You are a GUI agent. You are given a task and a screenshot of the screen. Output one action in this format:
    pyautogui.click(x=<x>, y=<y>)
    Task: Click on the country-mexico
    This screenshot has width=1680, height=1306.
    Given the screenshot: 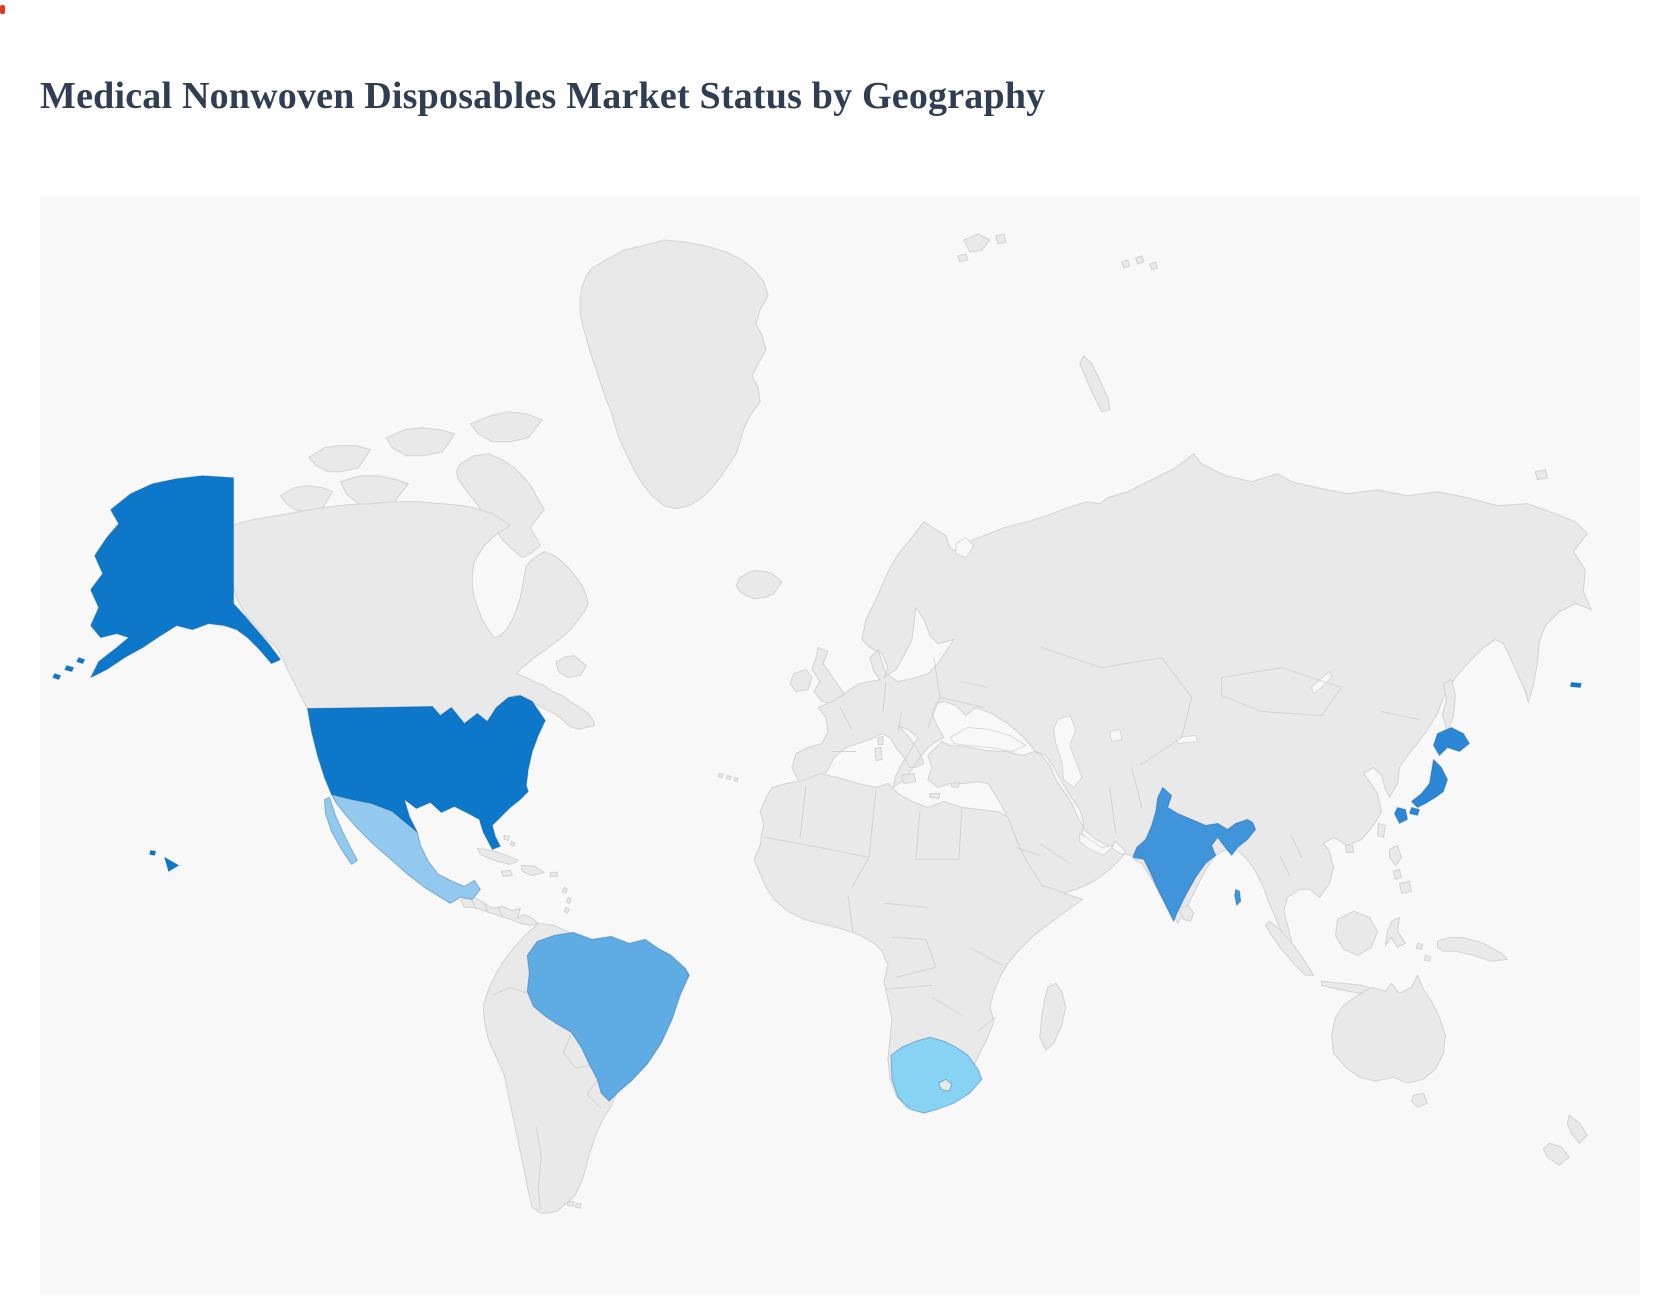 What is the action you would take?
    pyautogui.click(x=402, y=848)
    